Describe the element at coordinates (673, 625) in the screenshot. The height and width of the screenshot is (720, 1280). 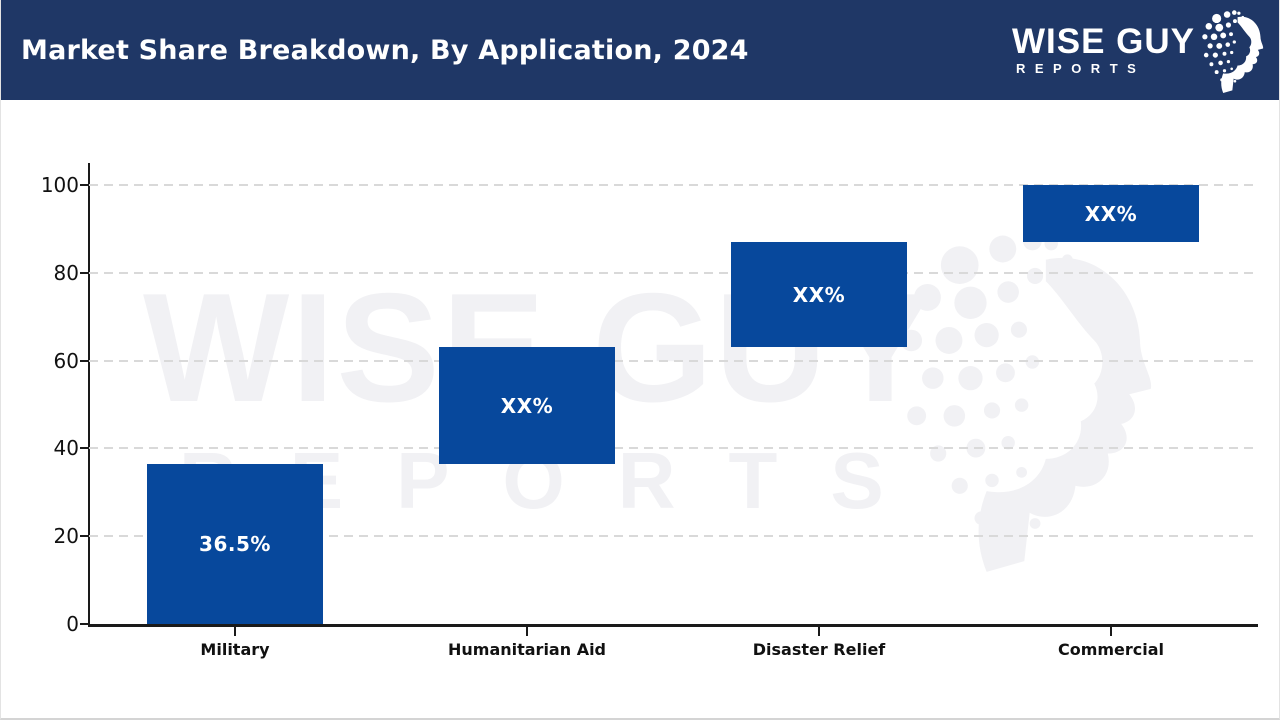
I see `x-axis-line` at that location.